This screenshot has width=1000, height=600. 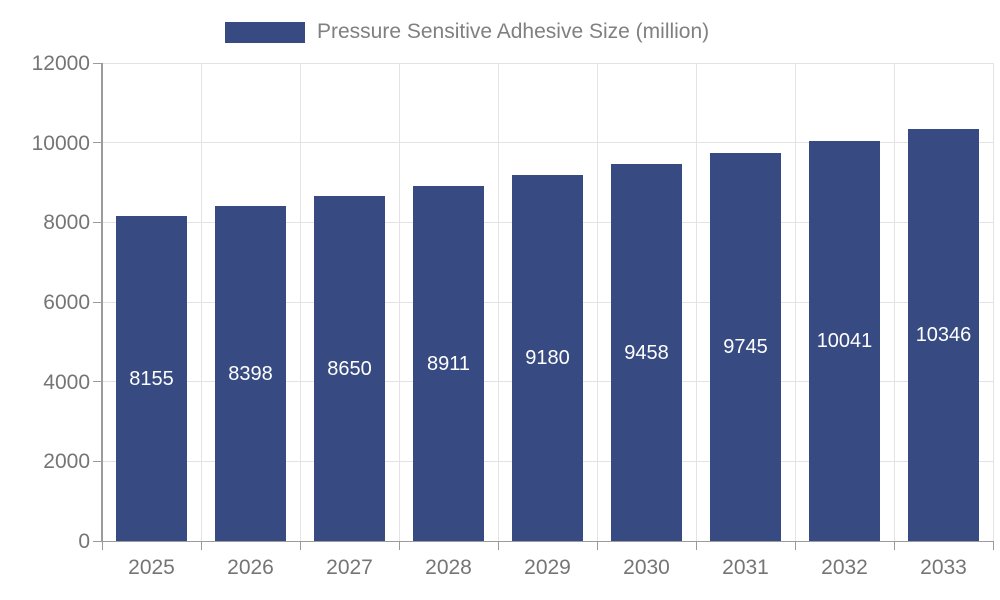 I want to click on bar-2033: 10346, so click(x=943, y=335).